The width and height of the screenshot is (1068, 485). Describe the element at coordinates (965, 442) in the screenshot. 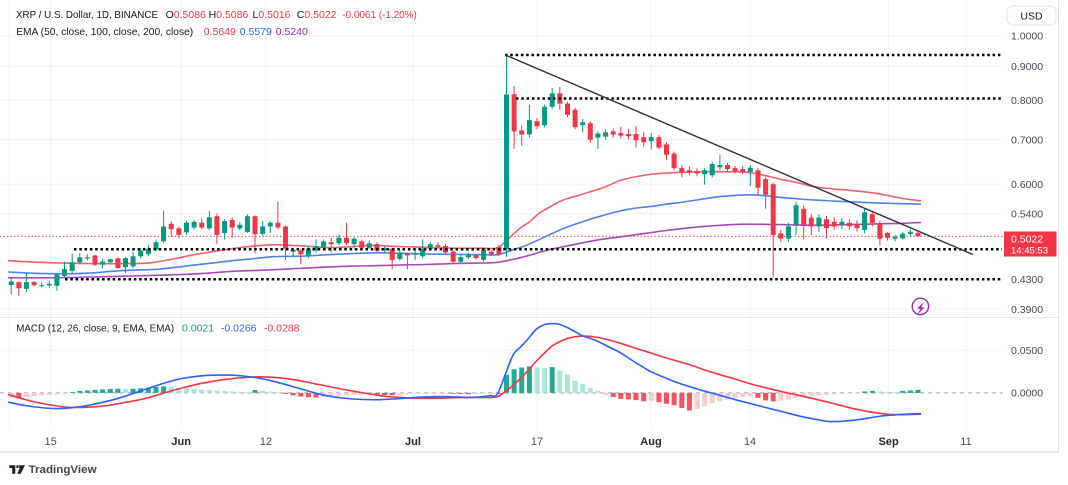

I see `svg-text: 11` at that location.